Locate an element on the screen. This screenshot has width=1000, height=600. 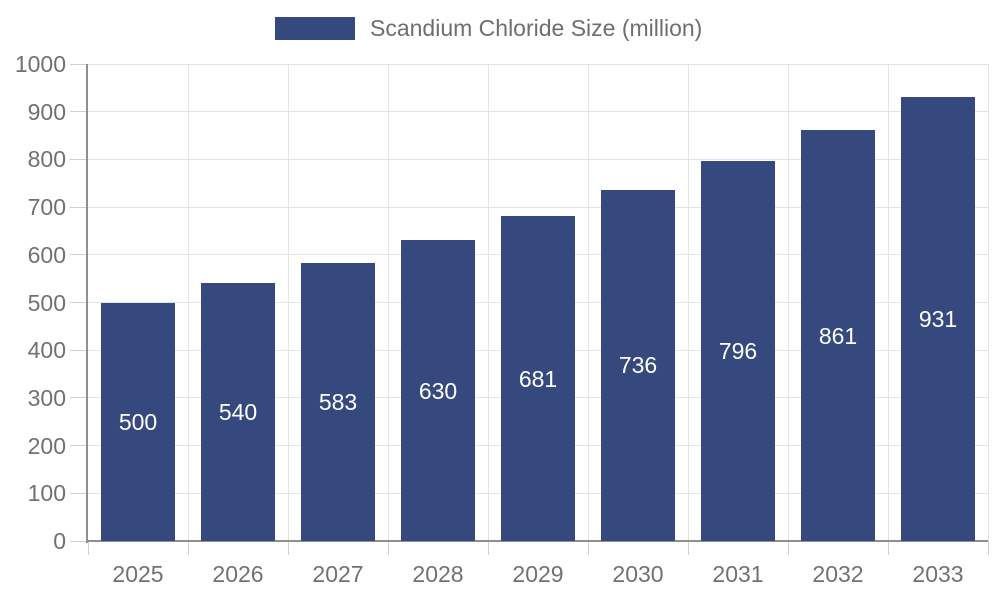
bar-value-label: 681 is located at coordinates (538, 378).